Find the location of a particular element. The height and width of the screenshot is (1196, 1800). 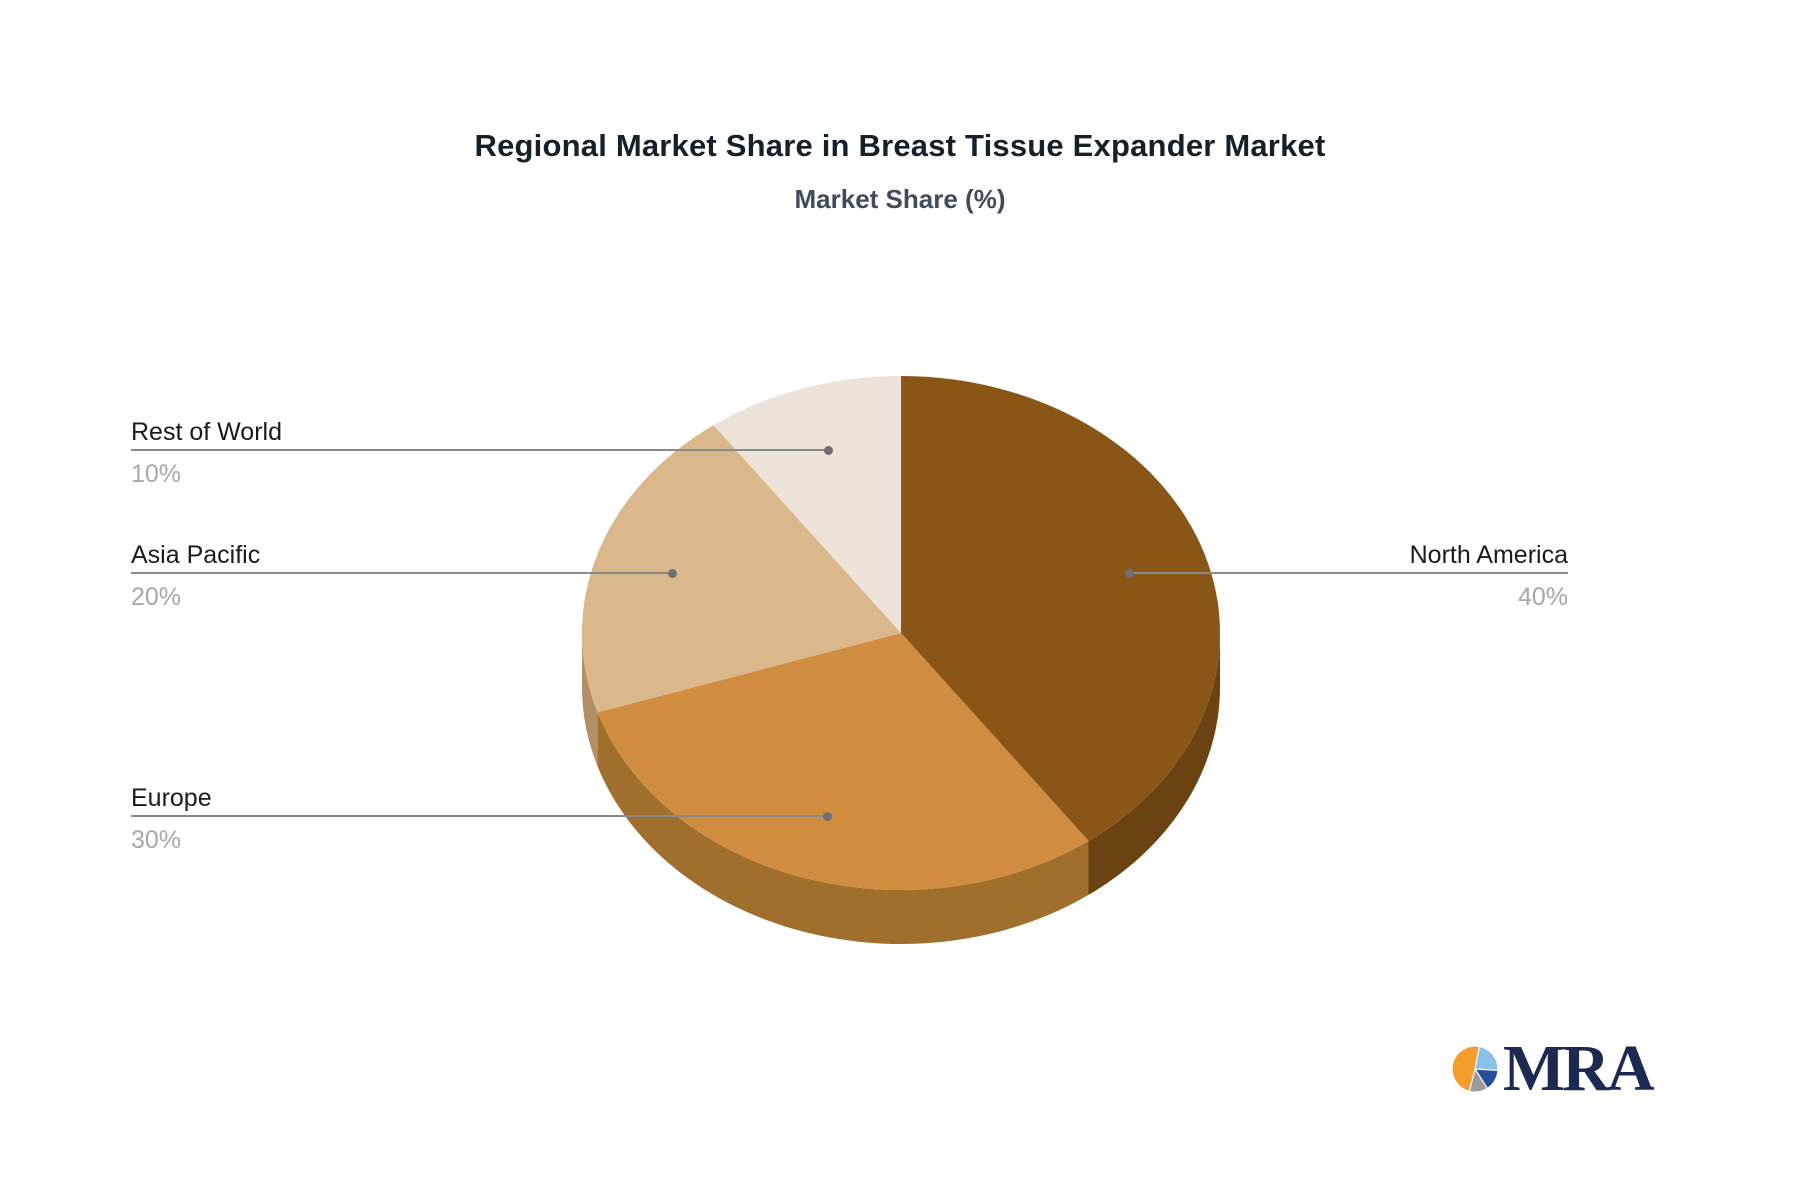

mra-logo: MRA is located at coordinates (1552, 1068).